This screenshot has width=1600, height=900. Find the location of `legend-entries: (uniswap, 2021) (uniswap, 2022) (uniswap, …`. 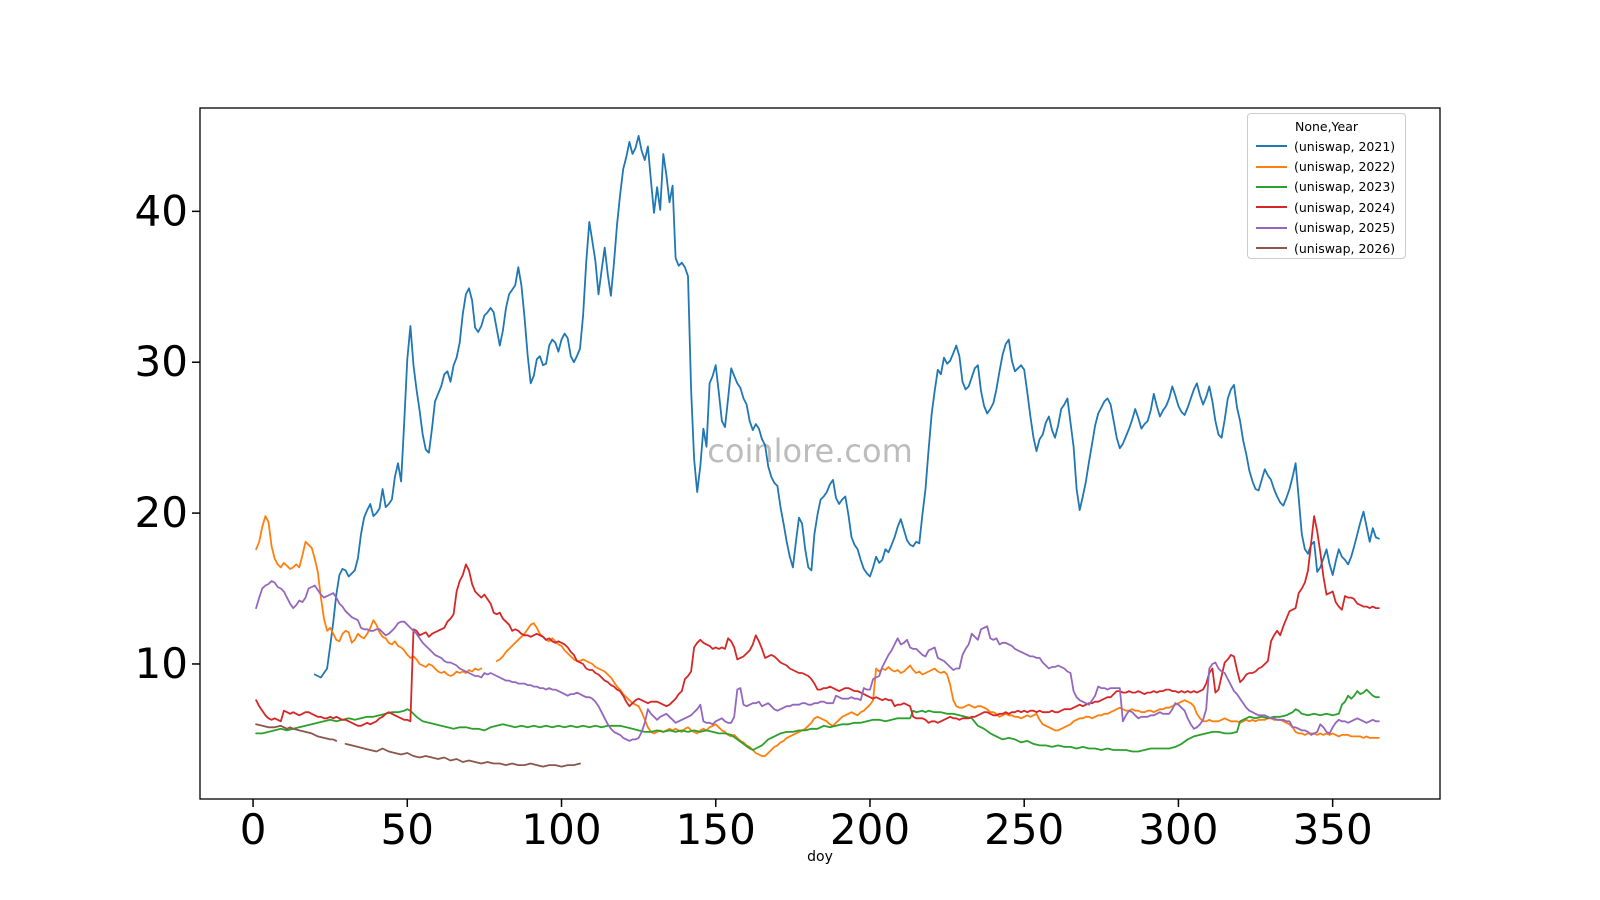

legend-entries: (uniswap, 2021) (uniswap, 2022) (uniswap, … is located at coordinates (1326, 197).